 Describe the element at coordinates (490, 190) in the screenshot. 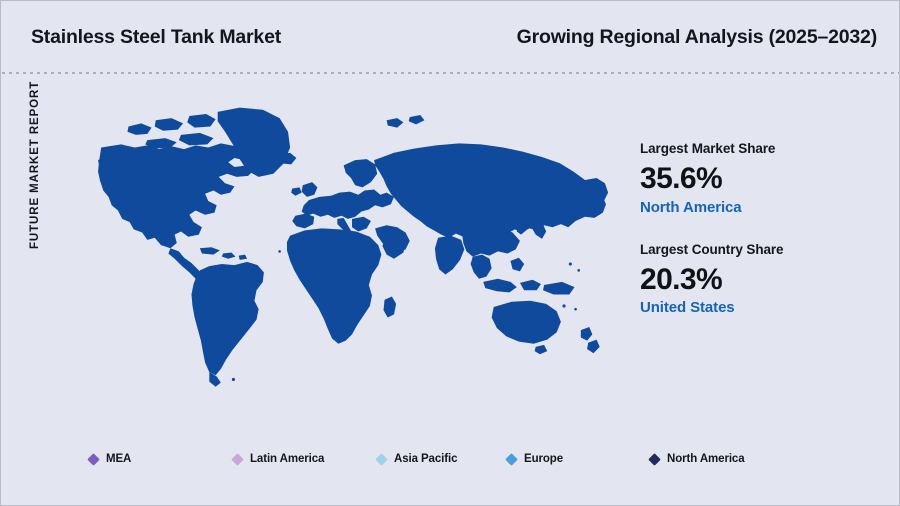

I see `asia-russia-shape` at that location.